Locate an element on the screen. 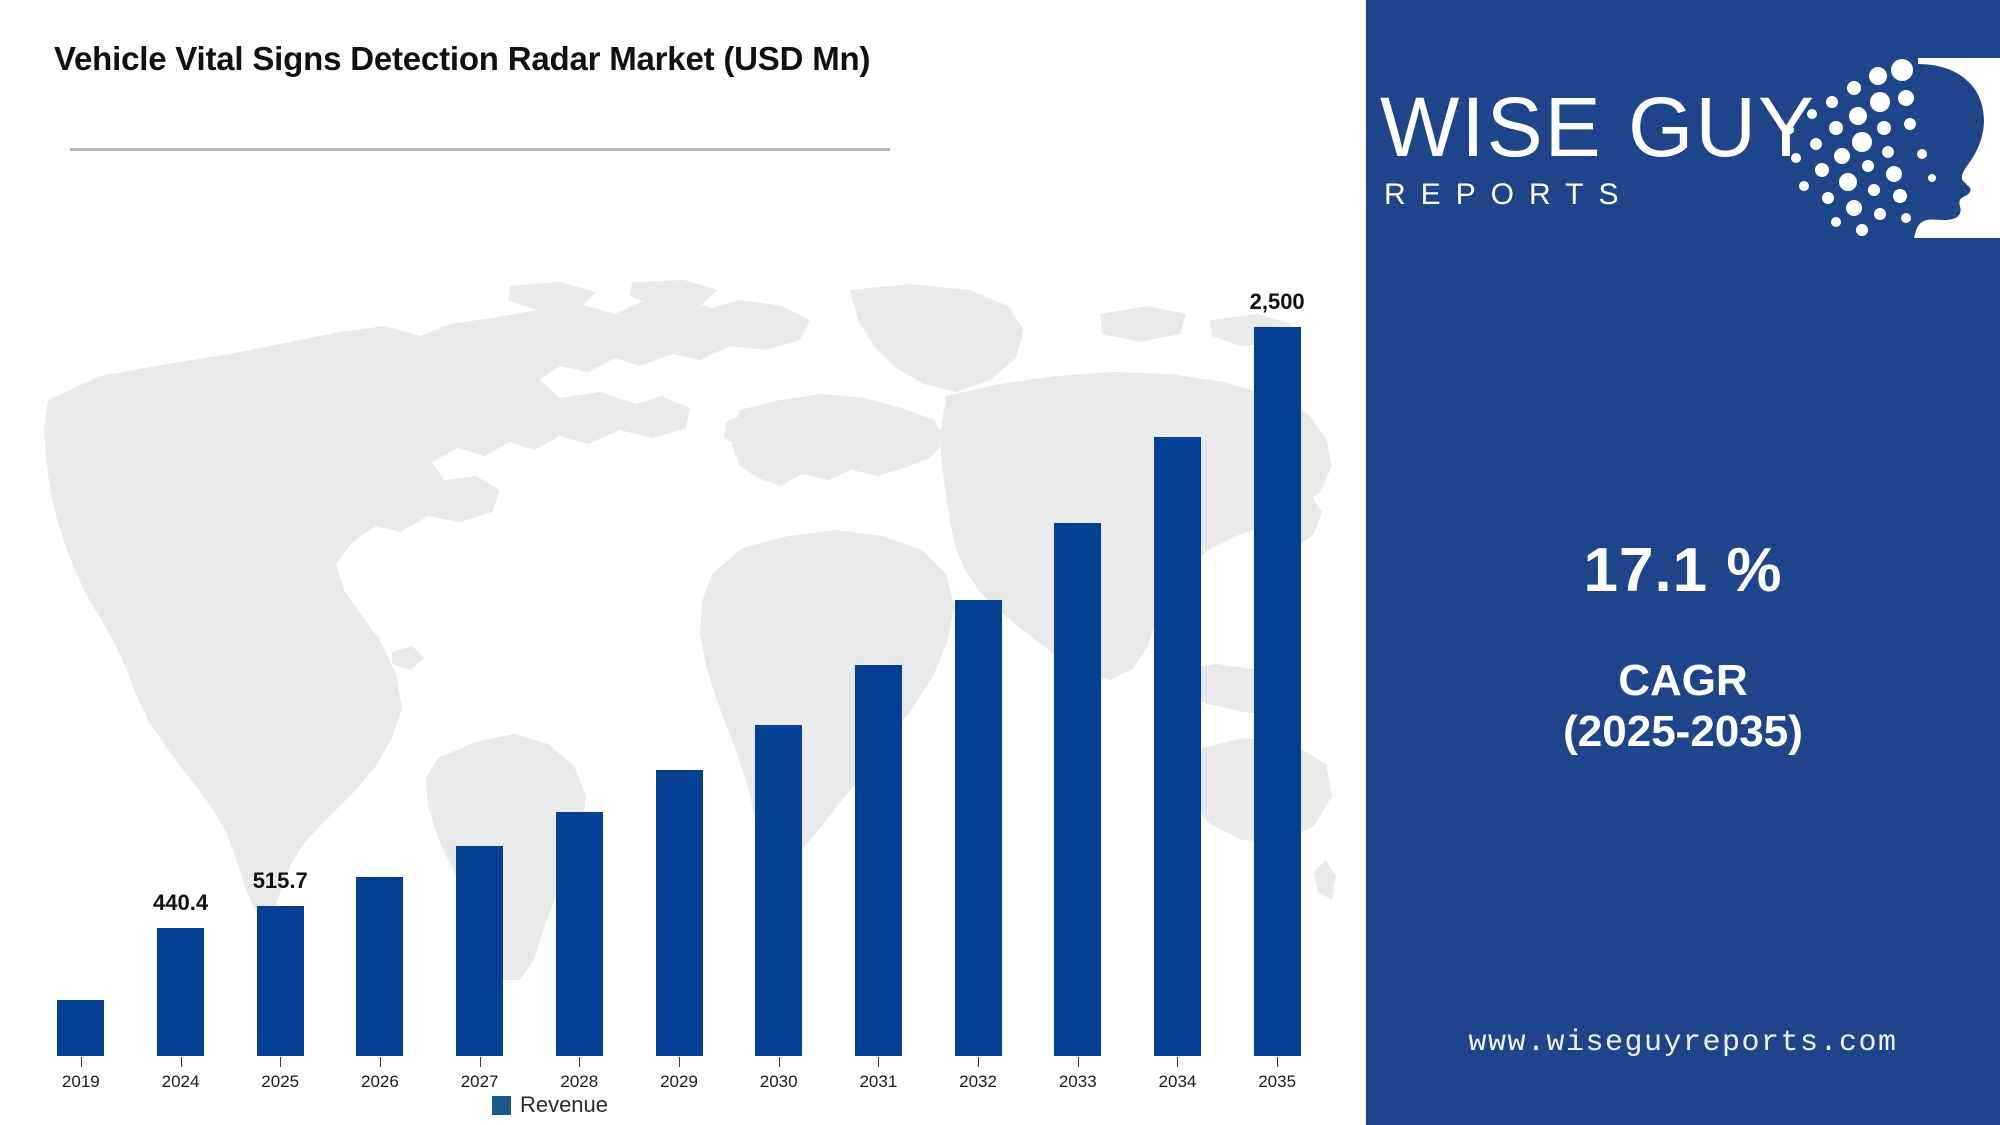 The height and width of the screenshot is (1125, 2000). bar-2026 is located at coordinates (380, 966).